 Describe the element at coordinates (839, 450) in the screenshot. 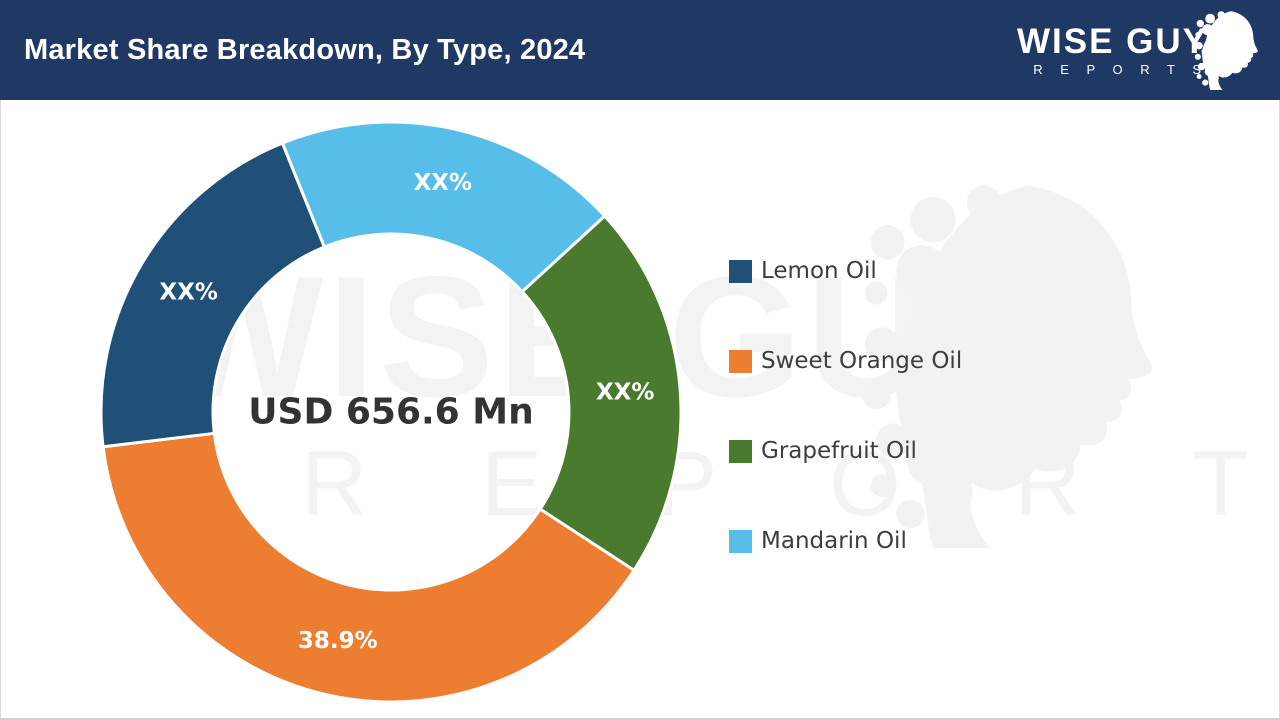

I see `legend-label-grapefruit-oil: Grapefruit Oil` at that location.